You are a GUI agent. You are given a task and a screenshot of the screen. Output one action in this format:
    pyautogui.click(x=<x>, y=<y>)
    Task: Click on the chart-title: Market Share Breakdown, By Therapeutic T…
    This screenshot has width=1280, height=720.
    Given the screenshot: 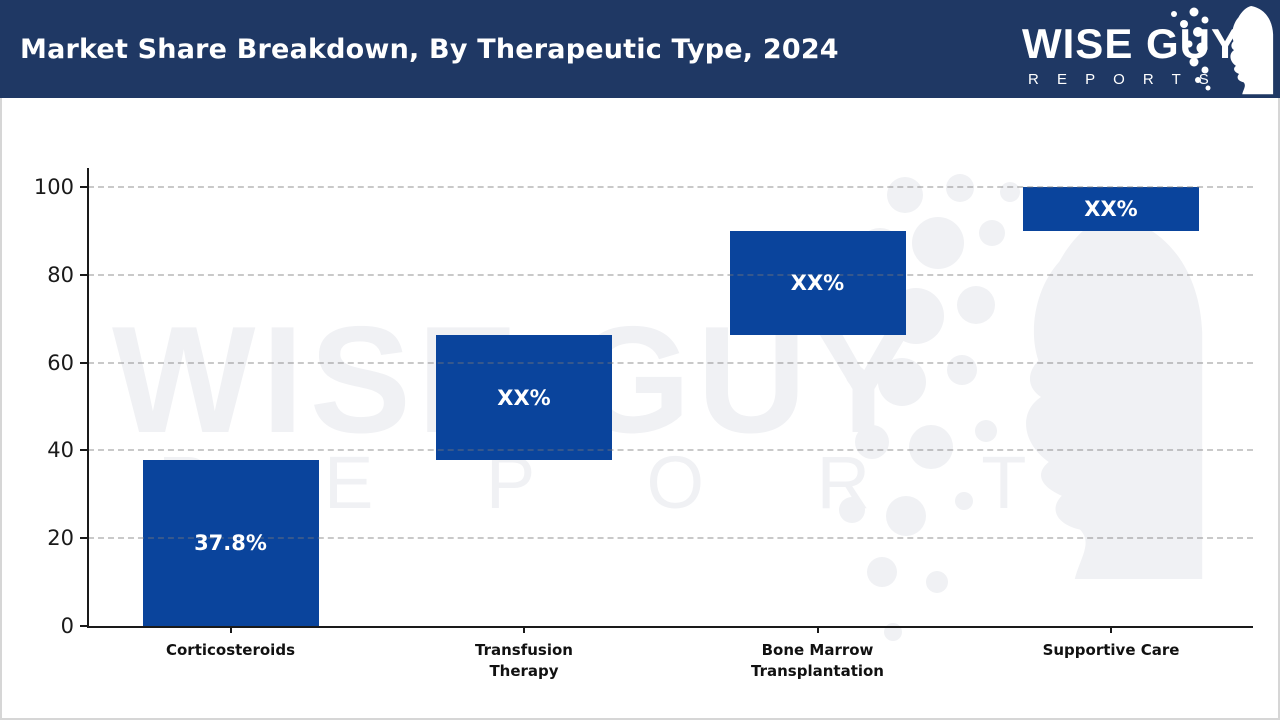 What is the action you would take?
    pyautogui.click(x=429, y=49)
    